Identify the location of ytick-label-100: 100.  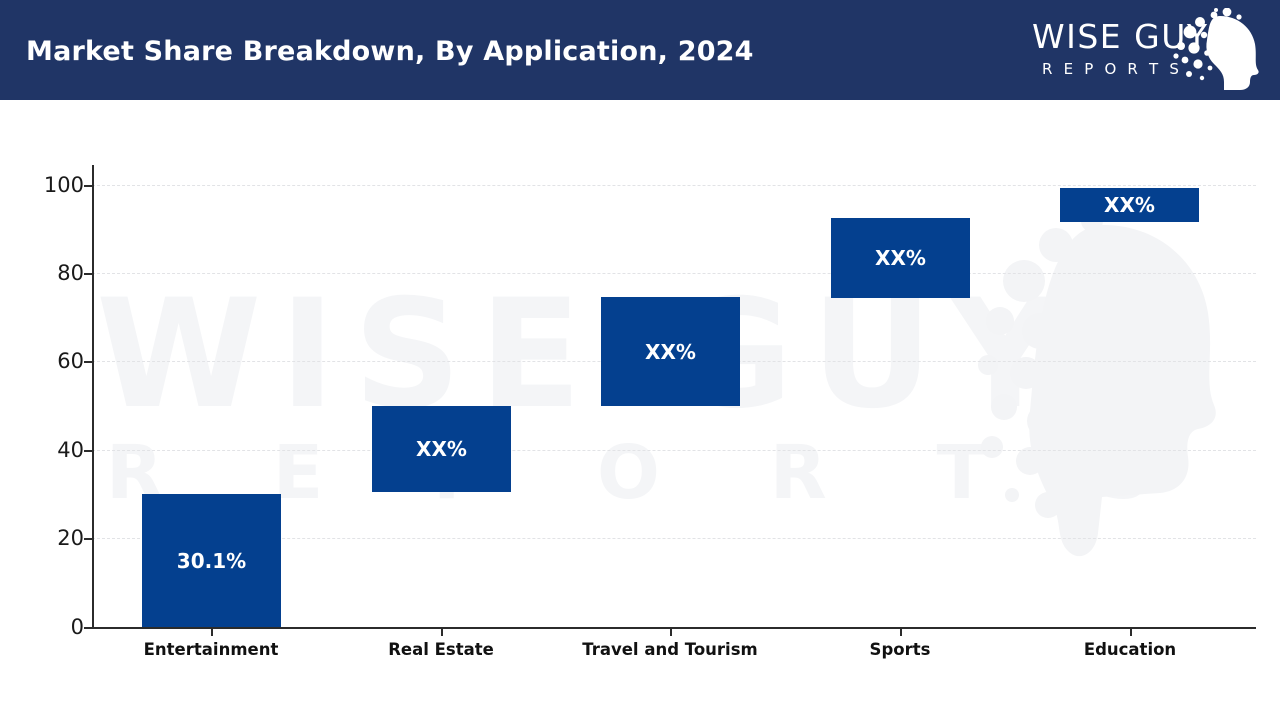
(63, 185).